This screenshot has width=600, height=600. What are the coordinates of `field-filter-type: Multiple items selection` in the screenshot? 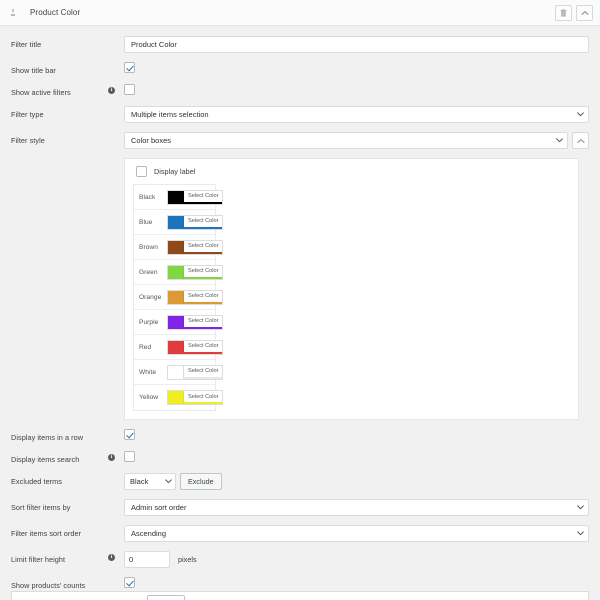 It's located at (356, 114).